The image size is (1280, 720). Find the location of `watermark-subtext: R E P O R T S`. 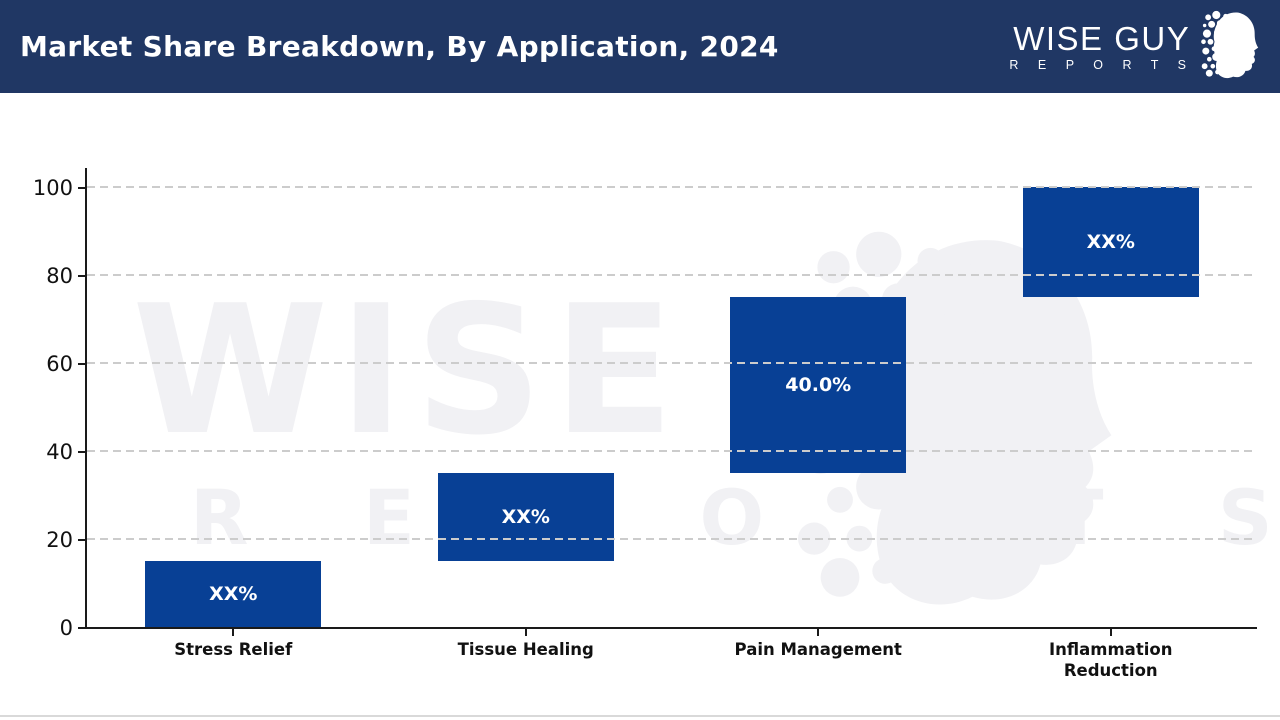

watermark-subtext: R E P O R T S is located at coordinates (735, 517).